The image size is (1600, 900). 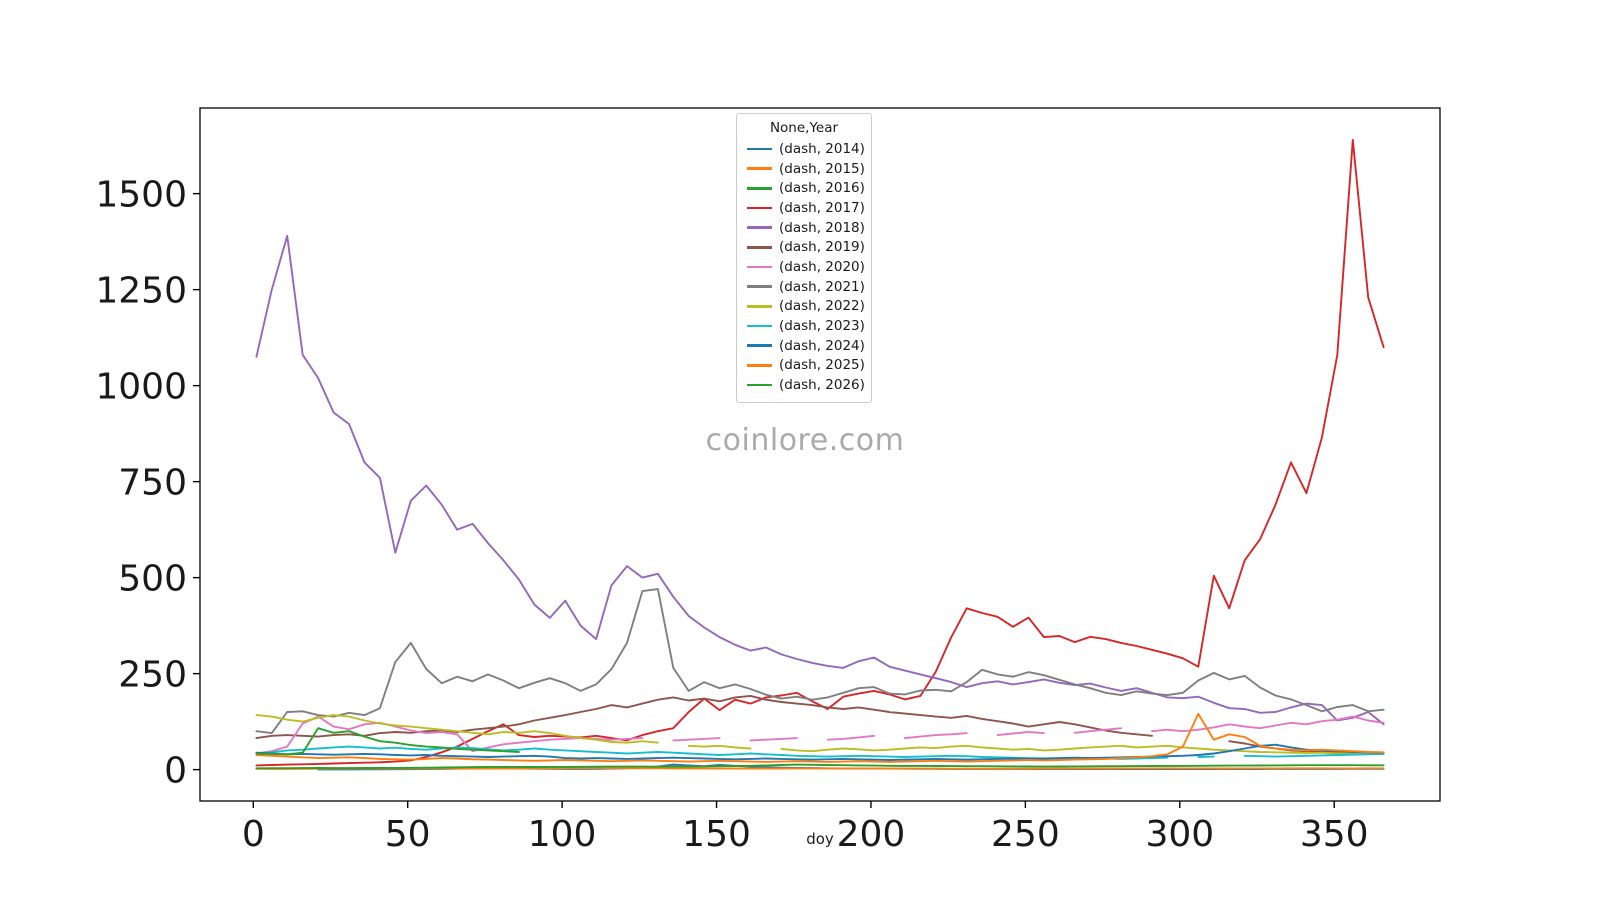 What do you see at coordinates (805, 440) in the screenshot?
I see `watermark: coinlore.com` at bounding box center [805, 440].